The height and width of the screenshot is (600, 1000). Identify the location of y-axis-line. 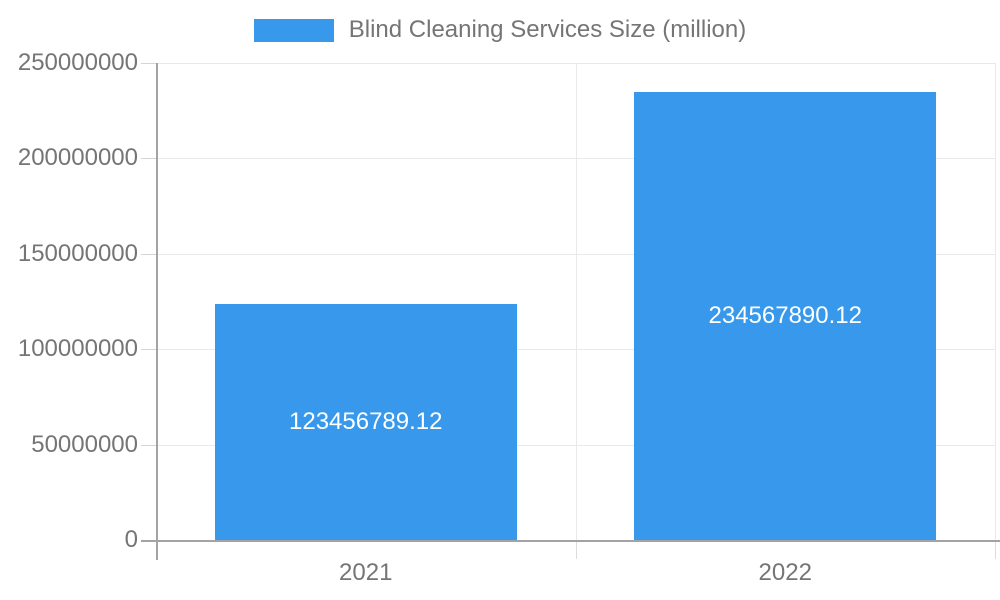
(157, 311).